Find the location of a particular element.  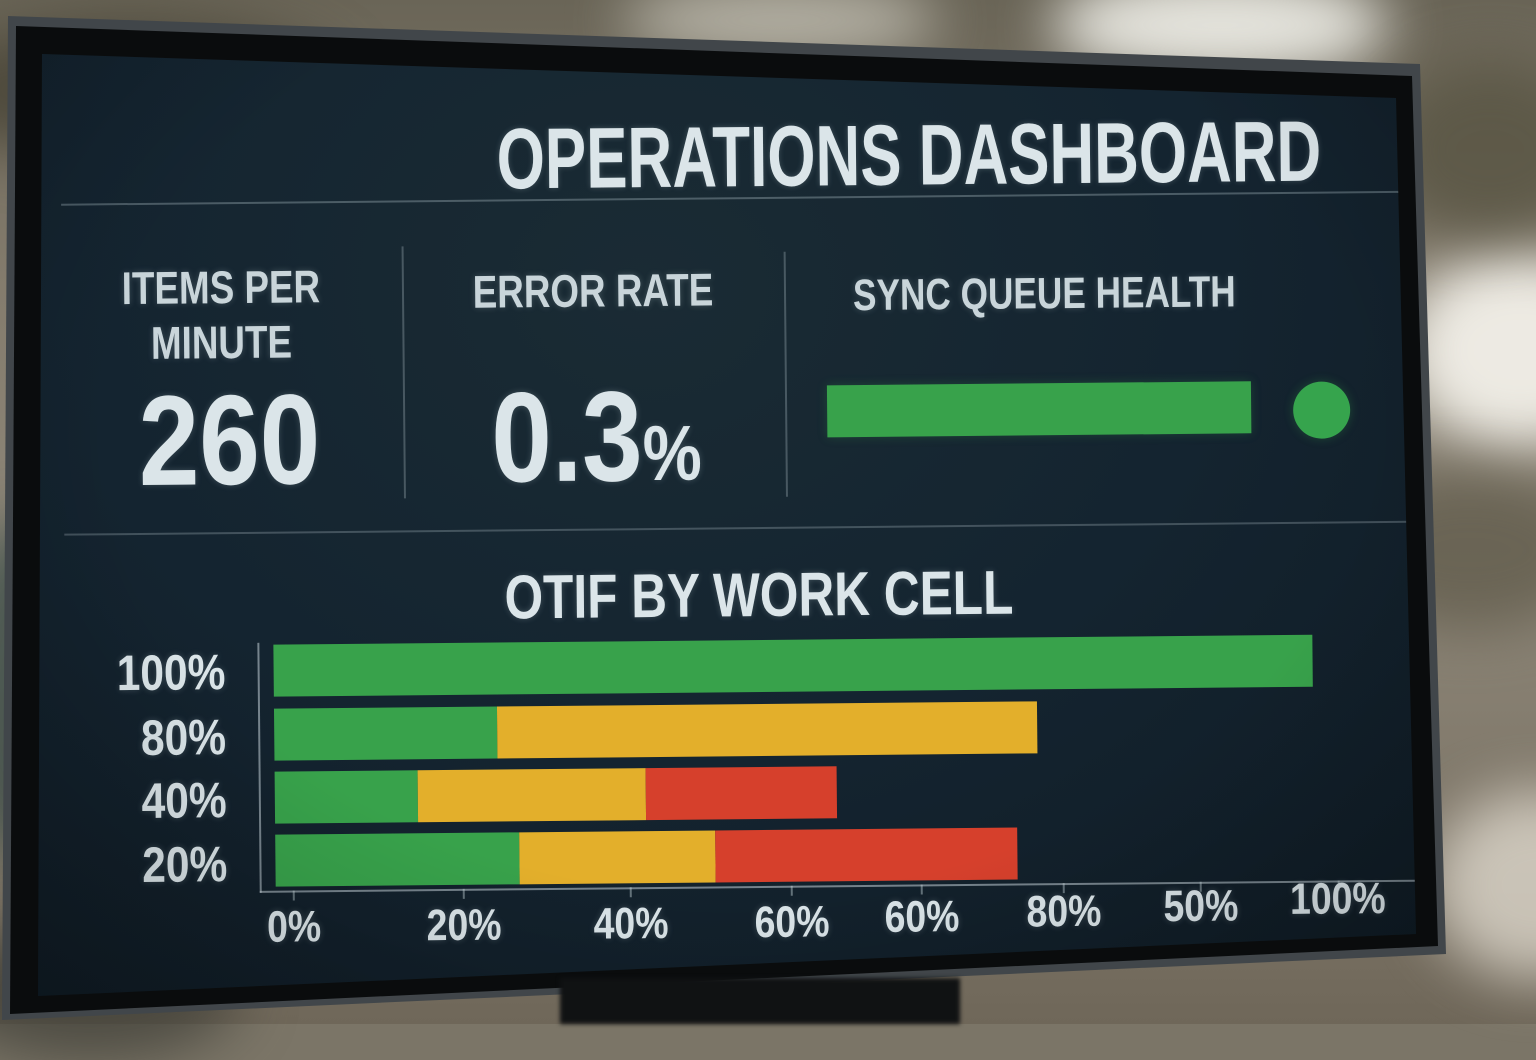

section-divider is located at coordinates (759, 527).